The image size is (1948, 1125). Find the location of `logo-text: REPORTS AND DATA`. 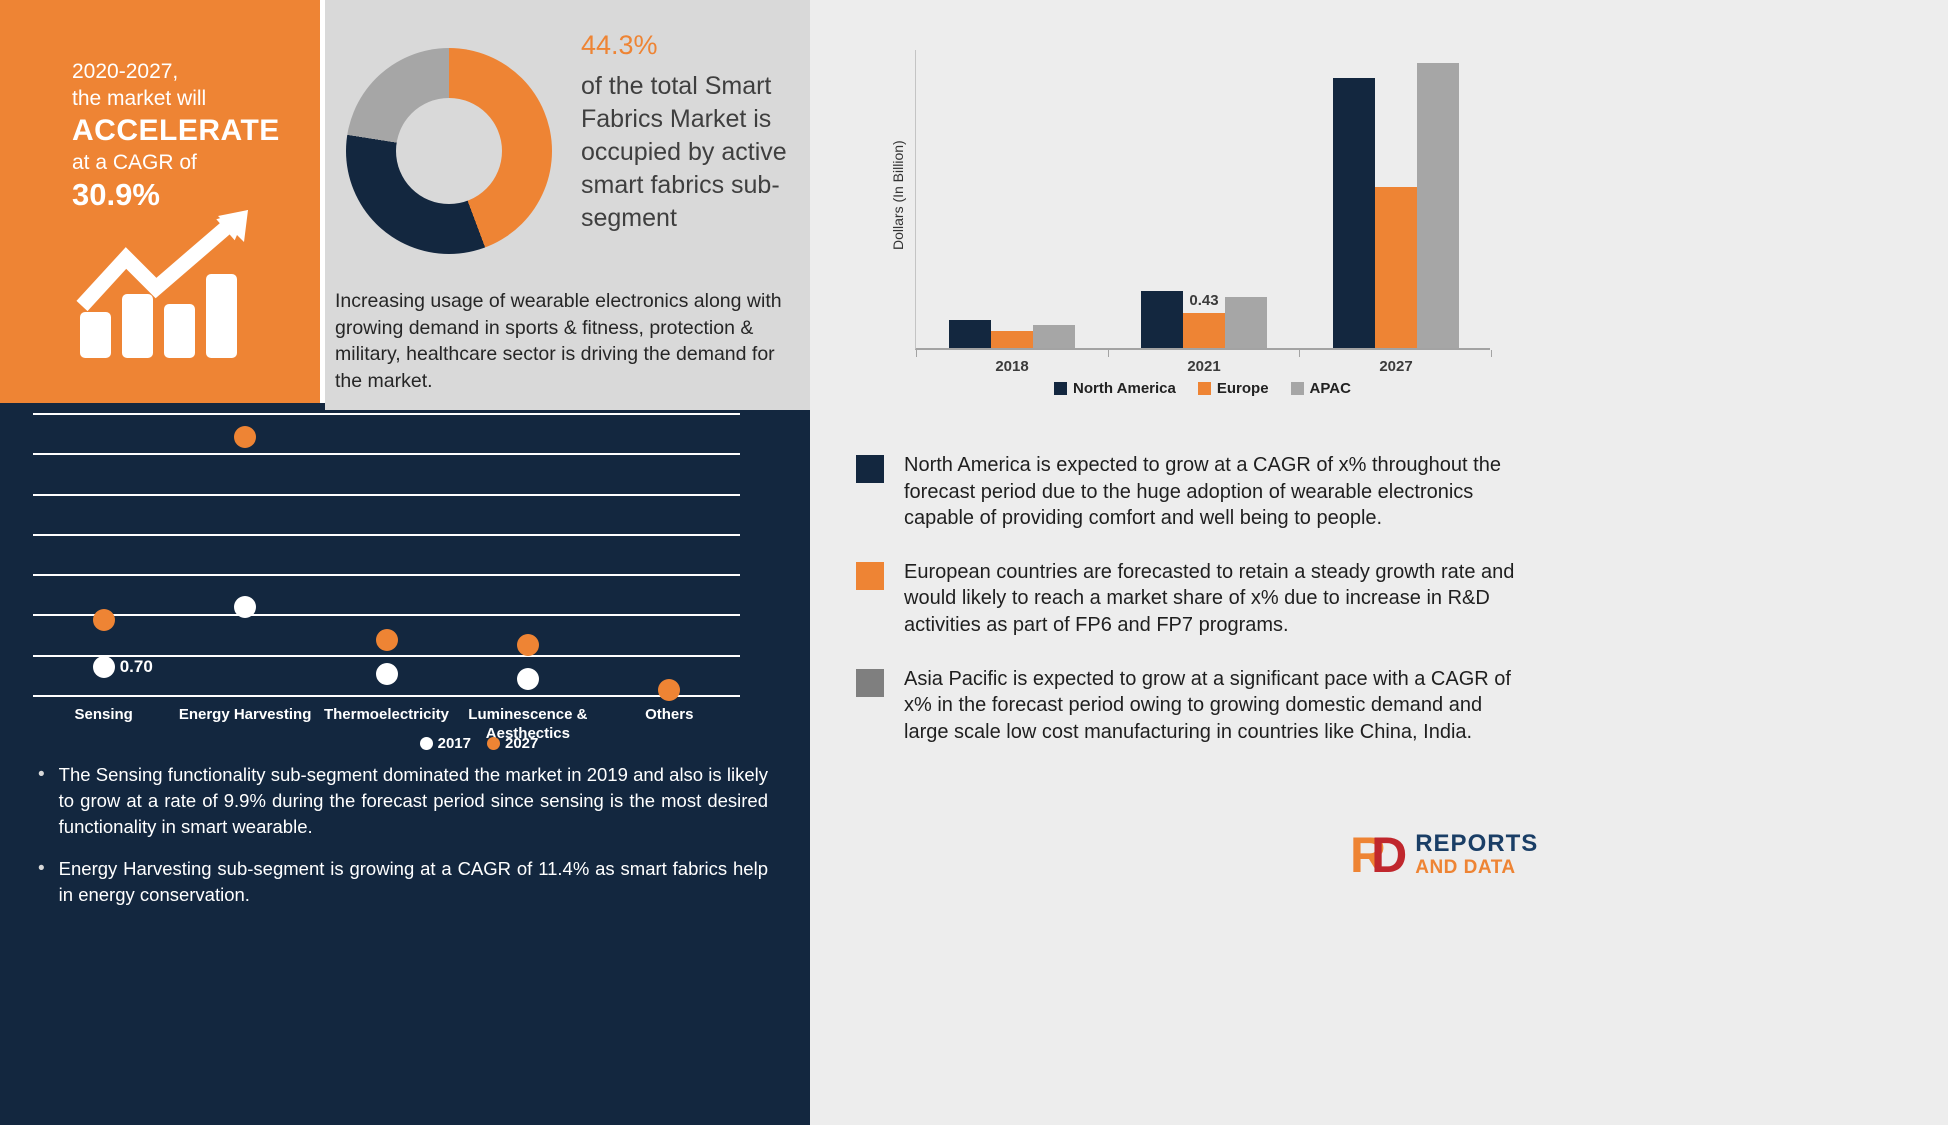

logo-text: REPORTS AND DATA is located at coordinates (1476, 854).